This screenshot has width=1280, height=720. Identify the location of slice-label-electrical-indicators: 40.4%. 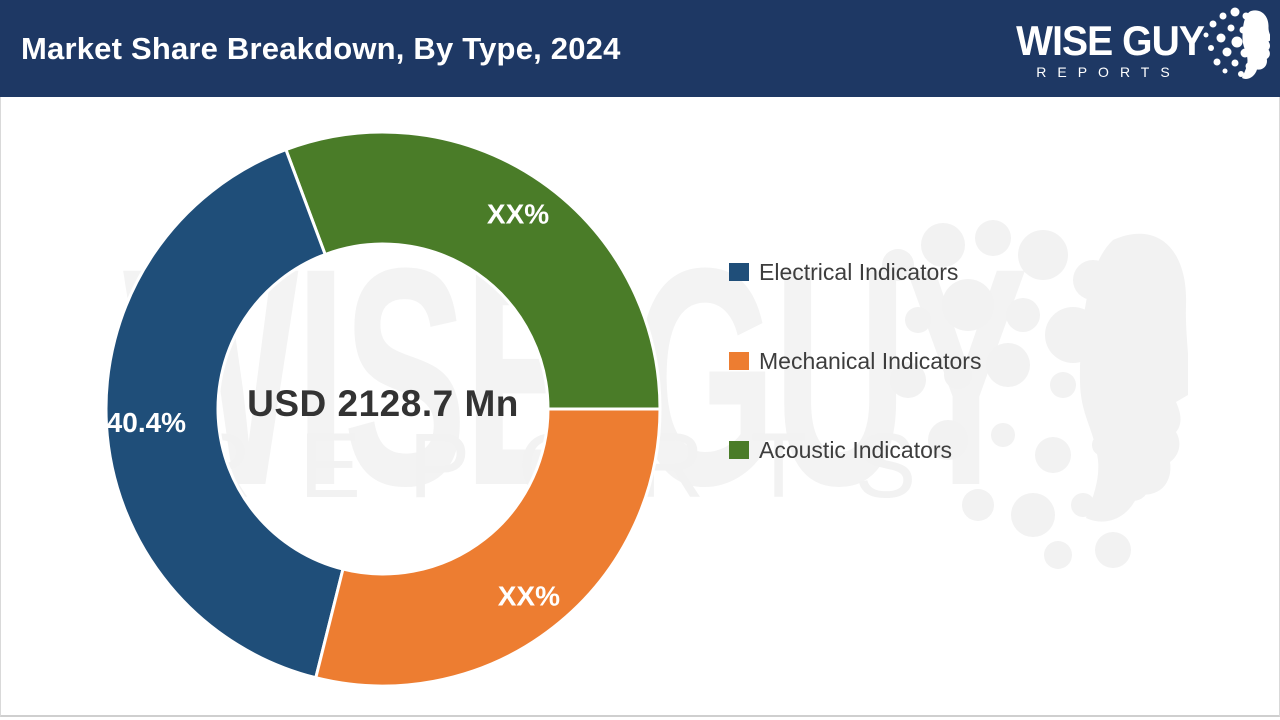
(146, 422).